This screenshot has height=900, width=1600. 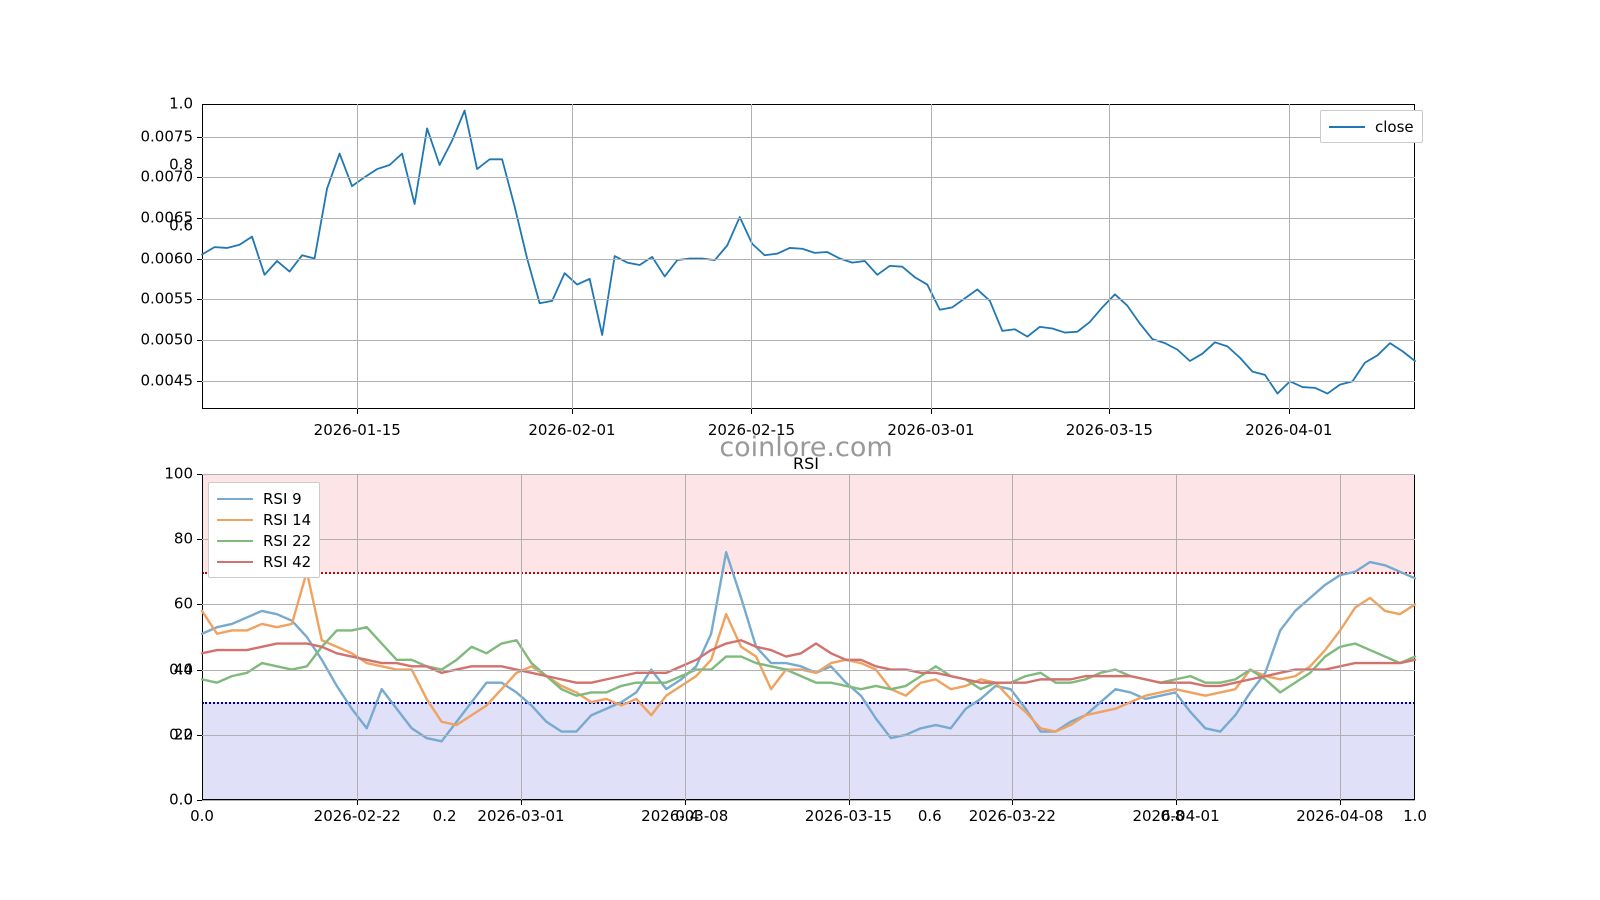 What do you see at coordinates (1289, 430) in the screenshot?
I see `price-x-tick-label: 2026-04-01` at bounding box center [1289, 430].